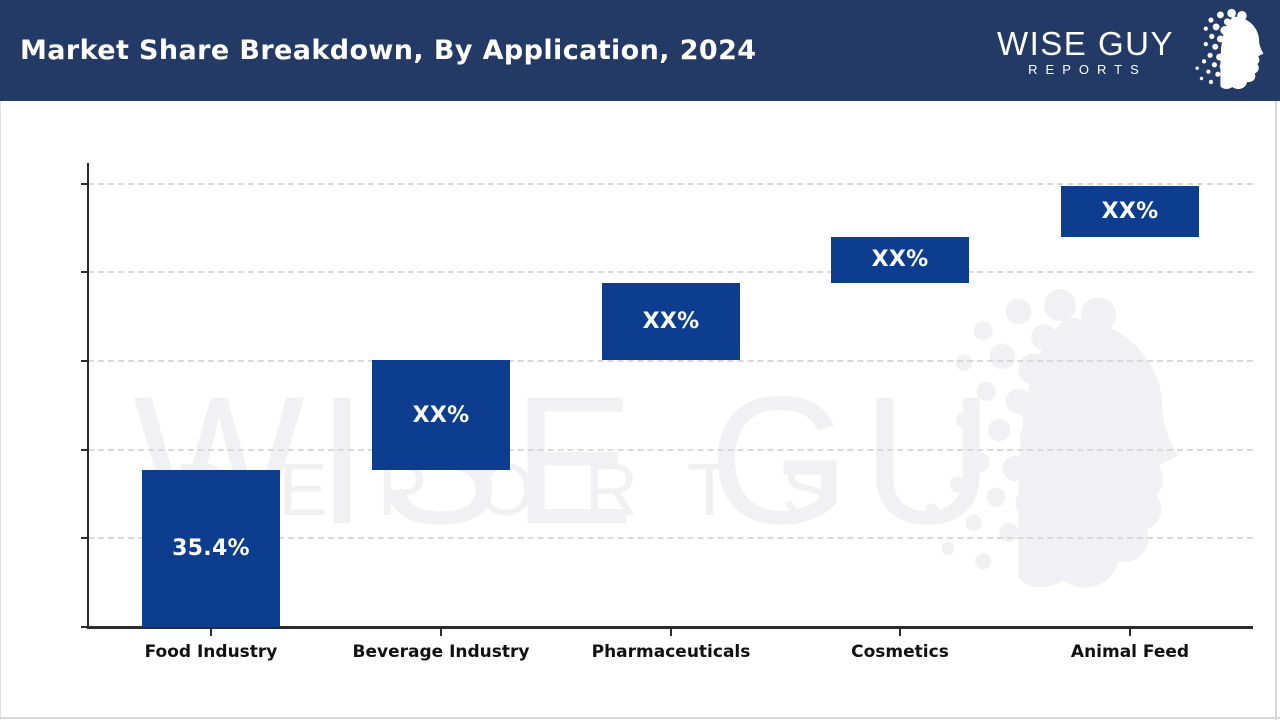 This screenshot has height=720, width=1280. I want to click on bar-value-label-food-industry: 35.4%, so click(211, 548).